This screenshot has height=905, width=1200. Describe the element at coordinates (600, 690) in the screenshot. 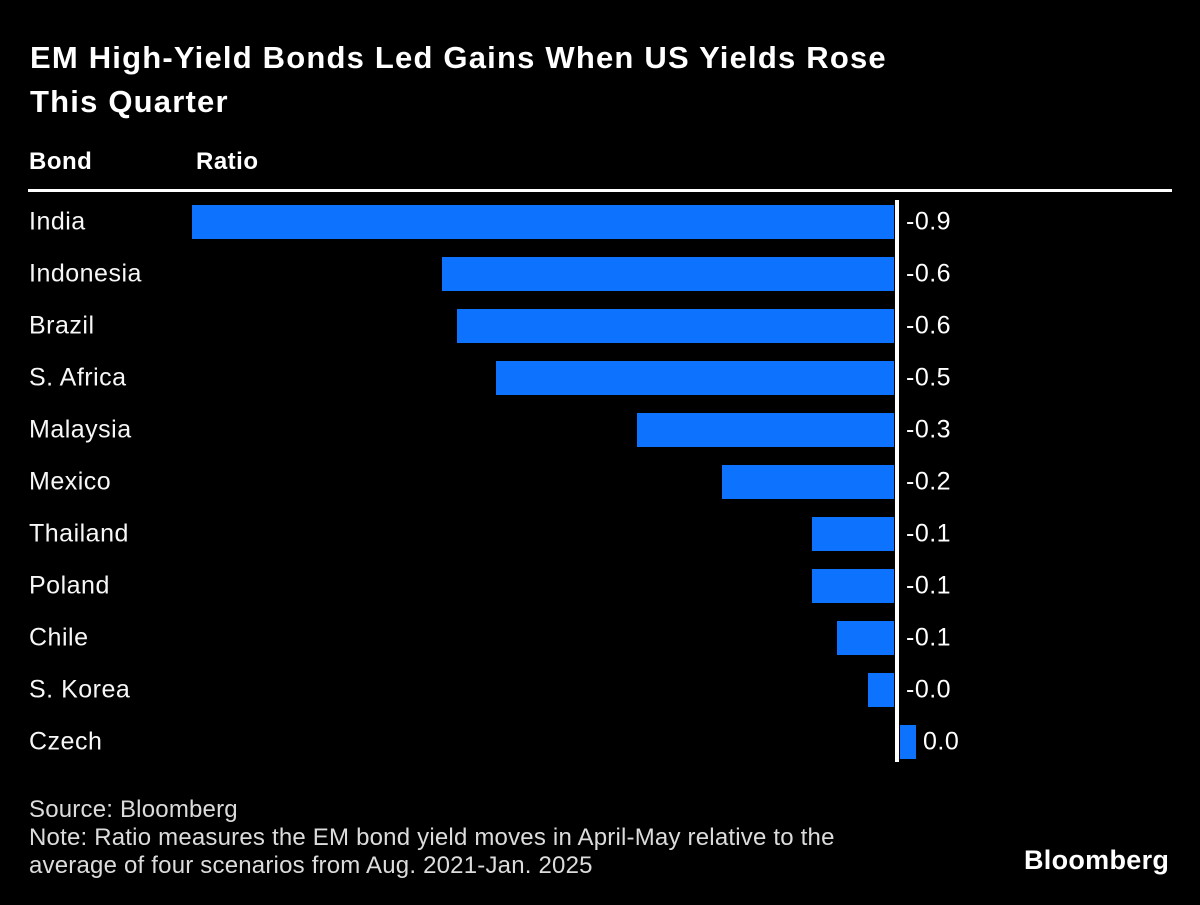

I see `bar-row: S. Korea -0.0` at that location.